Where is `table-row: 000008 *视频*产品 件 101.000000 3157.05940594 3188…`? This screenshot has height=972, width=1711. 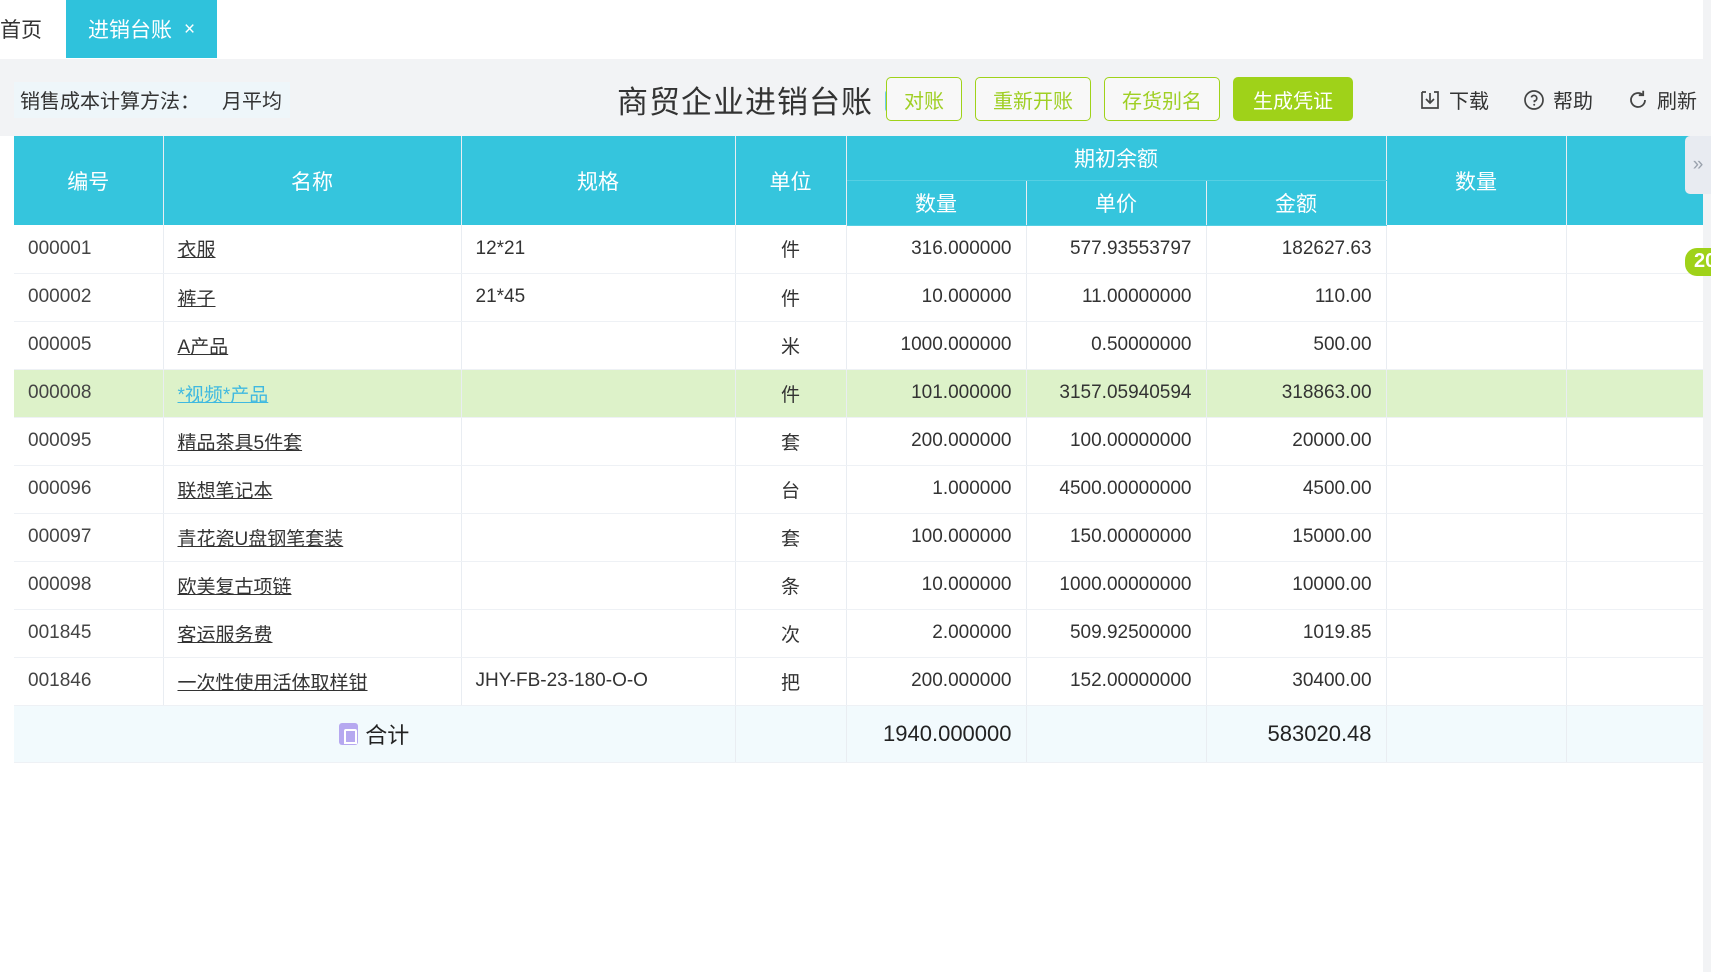 table-row: 000008 *视频*产品 件 101.000000 3157.05940594 3188… is located at coordinates (862, 393).